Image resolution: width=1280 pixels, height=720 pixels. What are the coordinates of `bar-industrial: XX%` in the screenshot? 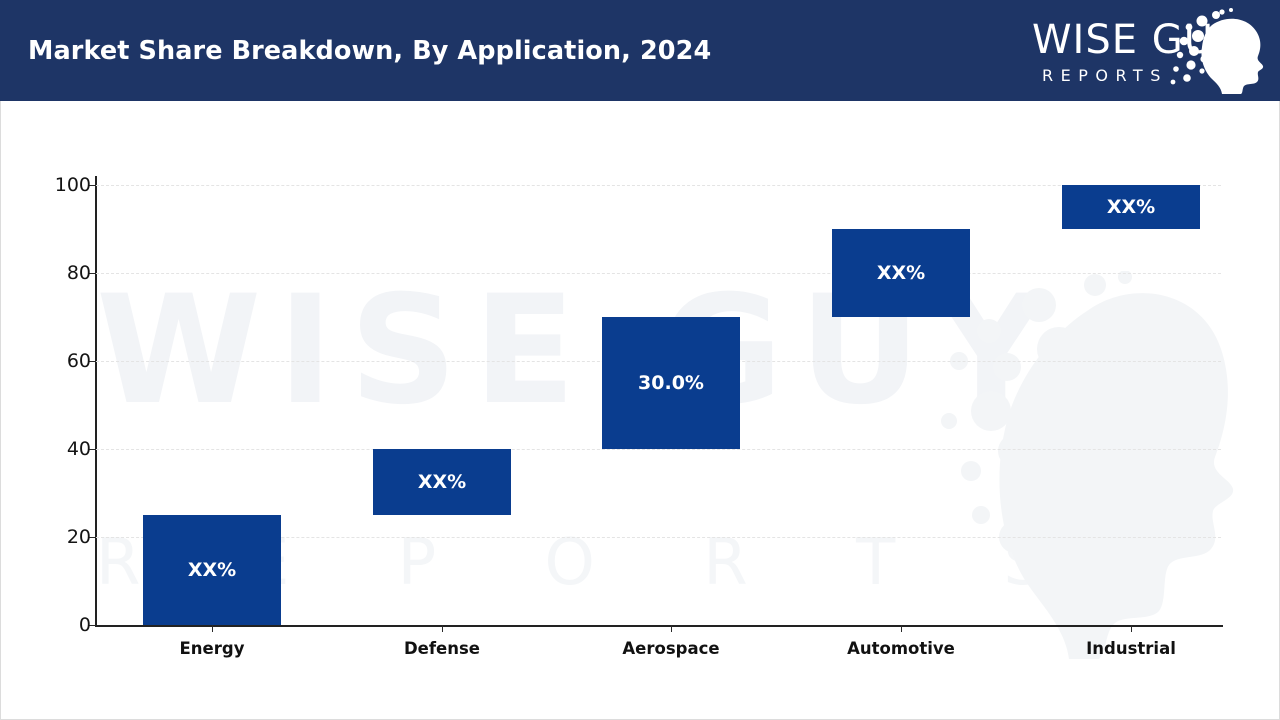 It's located at (1131, 207).